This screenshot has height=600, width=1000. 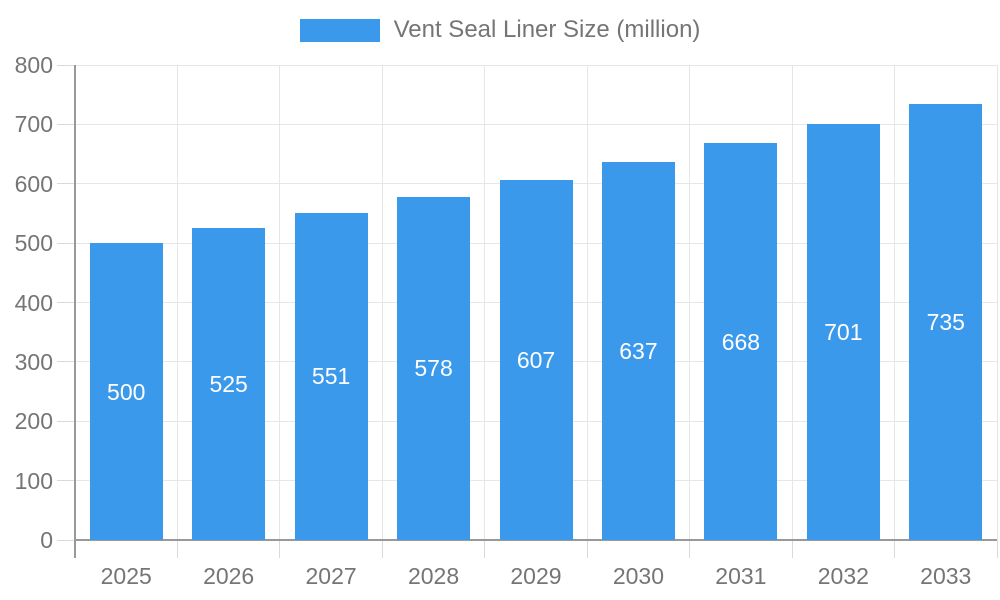 I want to click on x-axis-tick-label: 2033, so click(x=946, y=576).